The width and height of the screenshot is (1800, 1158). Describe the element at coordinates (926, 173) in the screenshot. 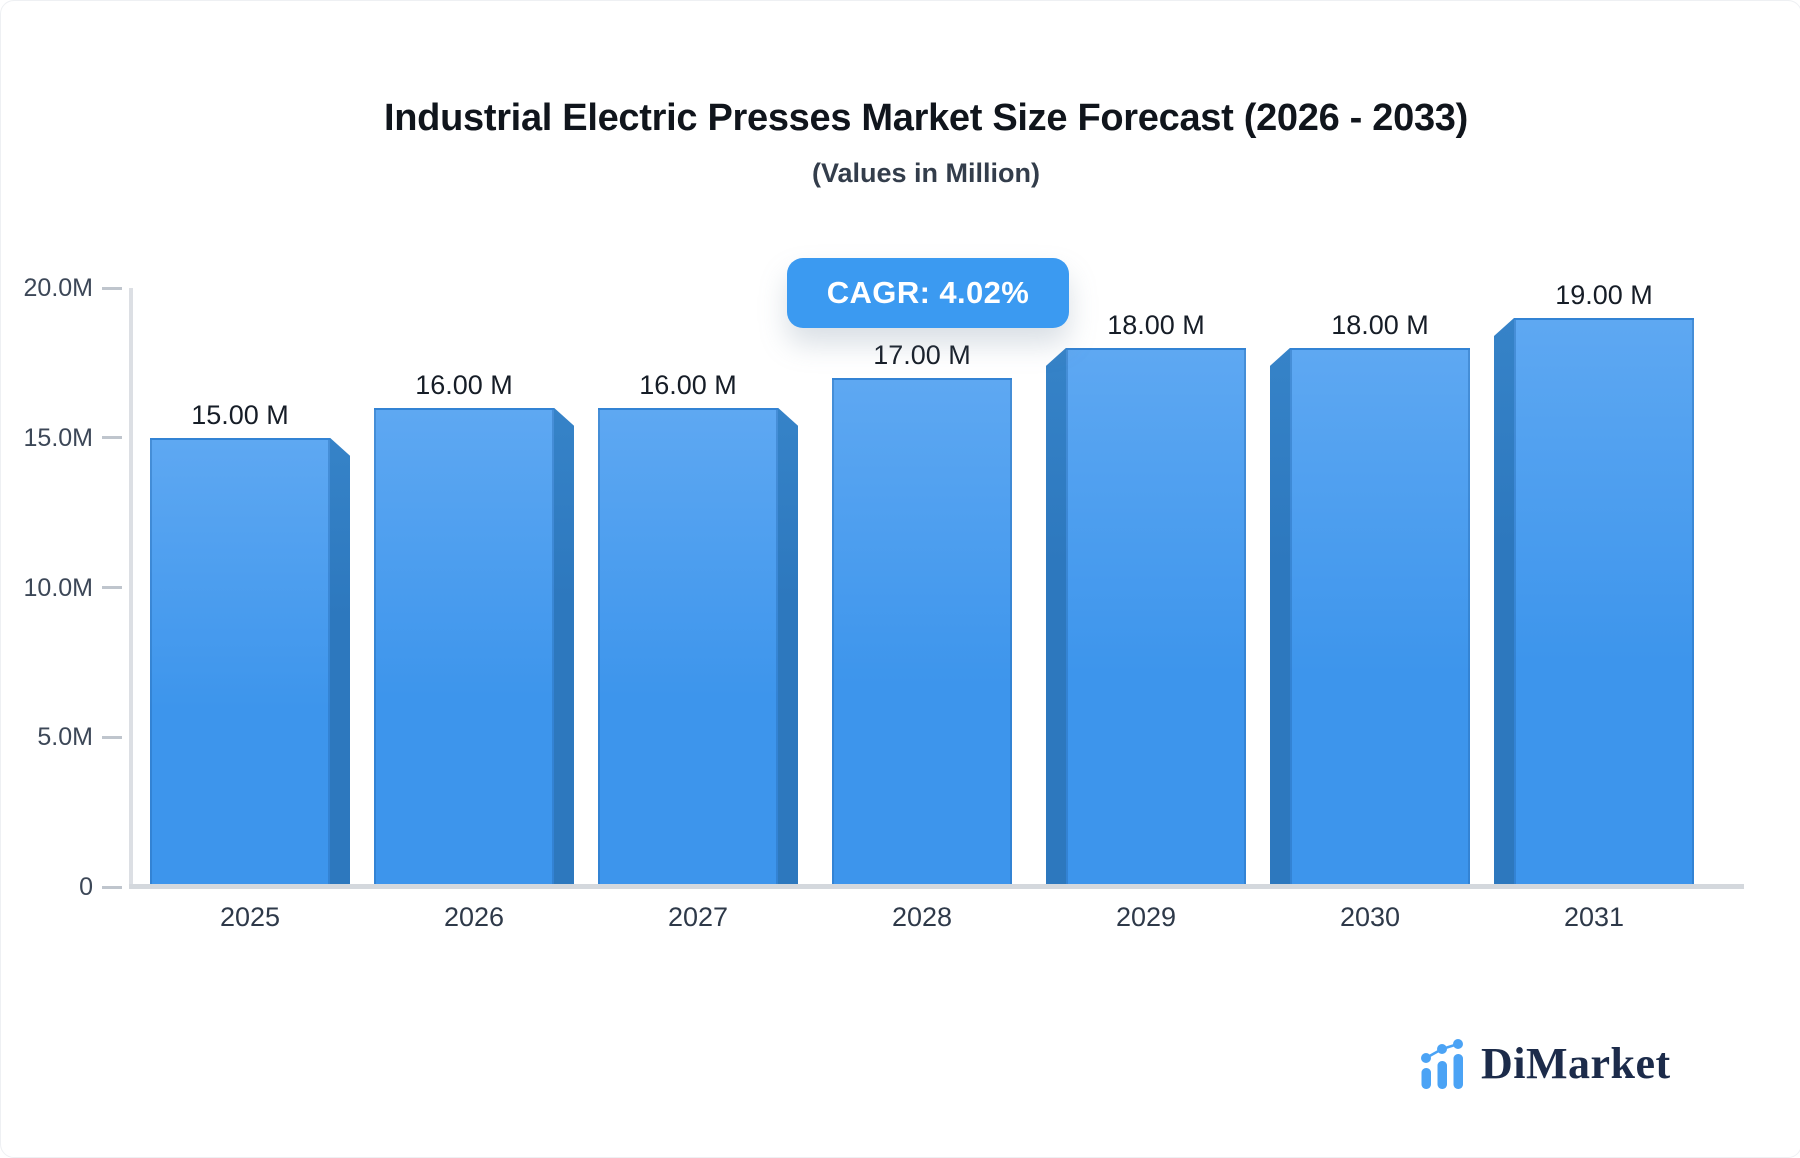

I see `chart-subtitle: (Values in Million)` at that location.